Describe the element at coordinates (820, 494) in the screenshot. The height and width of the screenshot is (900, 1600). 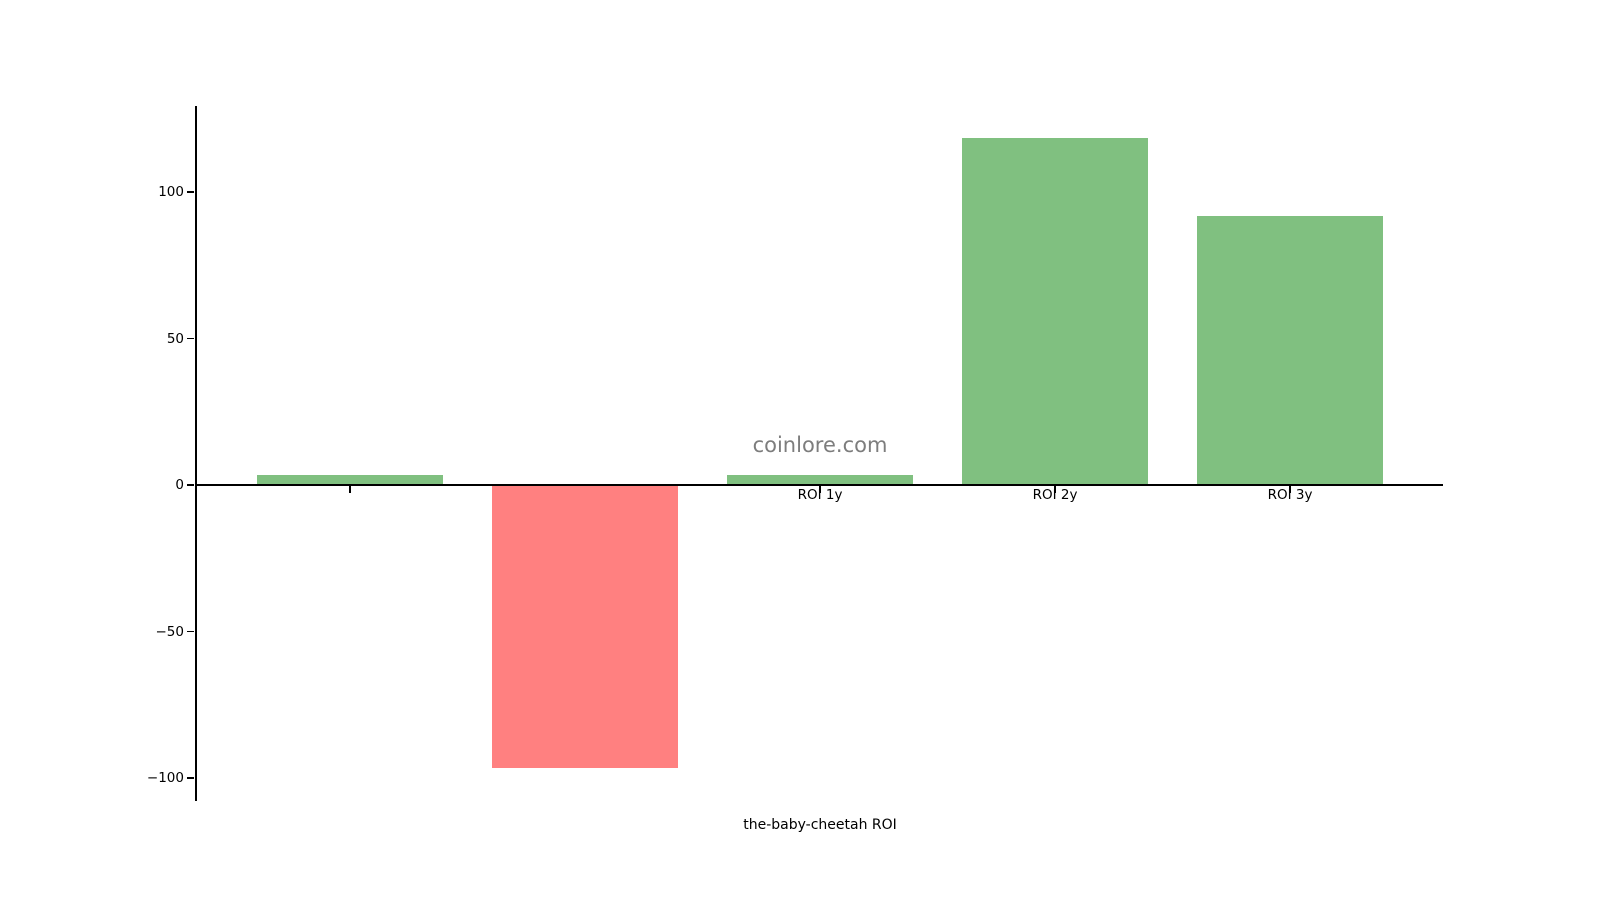
I see `x-tick-label: ROI 1y` at that location.